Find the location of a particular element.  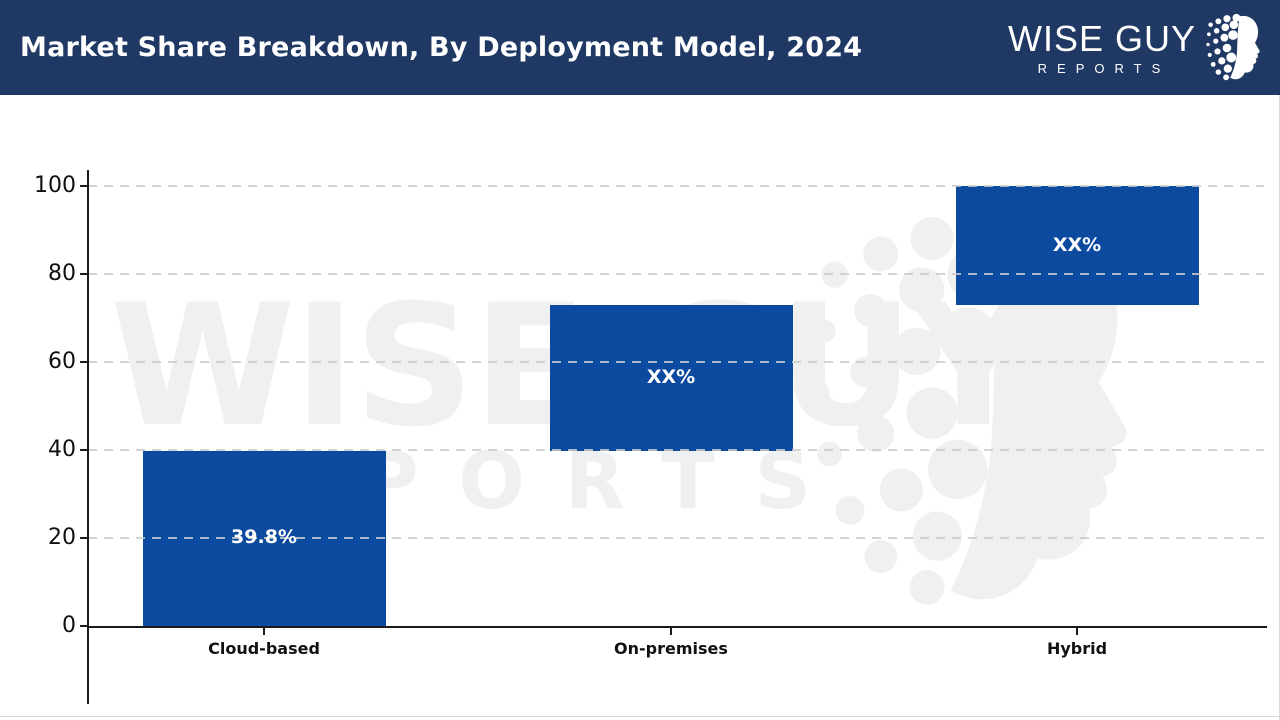

x-label-cloud-based: Cloud-based is located at coordinates (264, 648).